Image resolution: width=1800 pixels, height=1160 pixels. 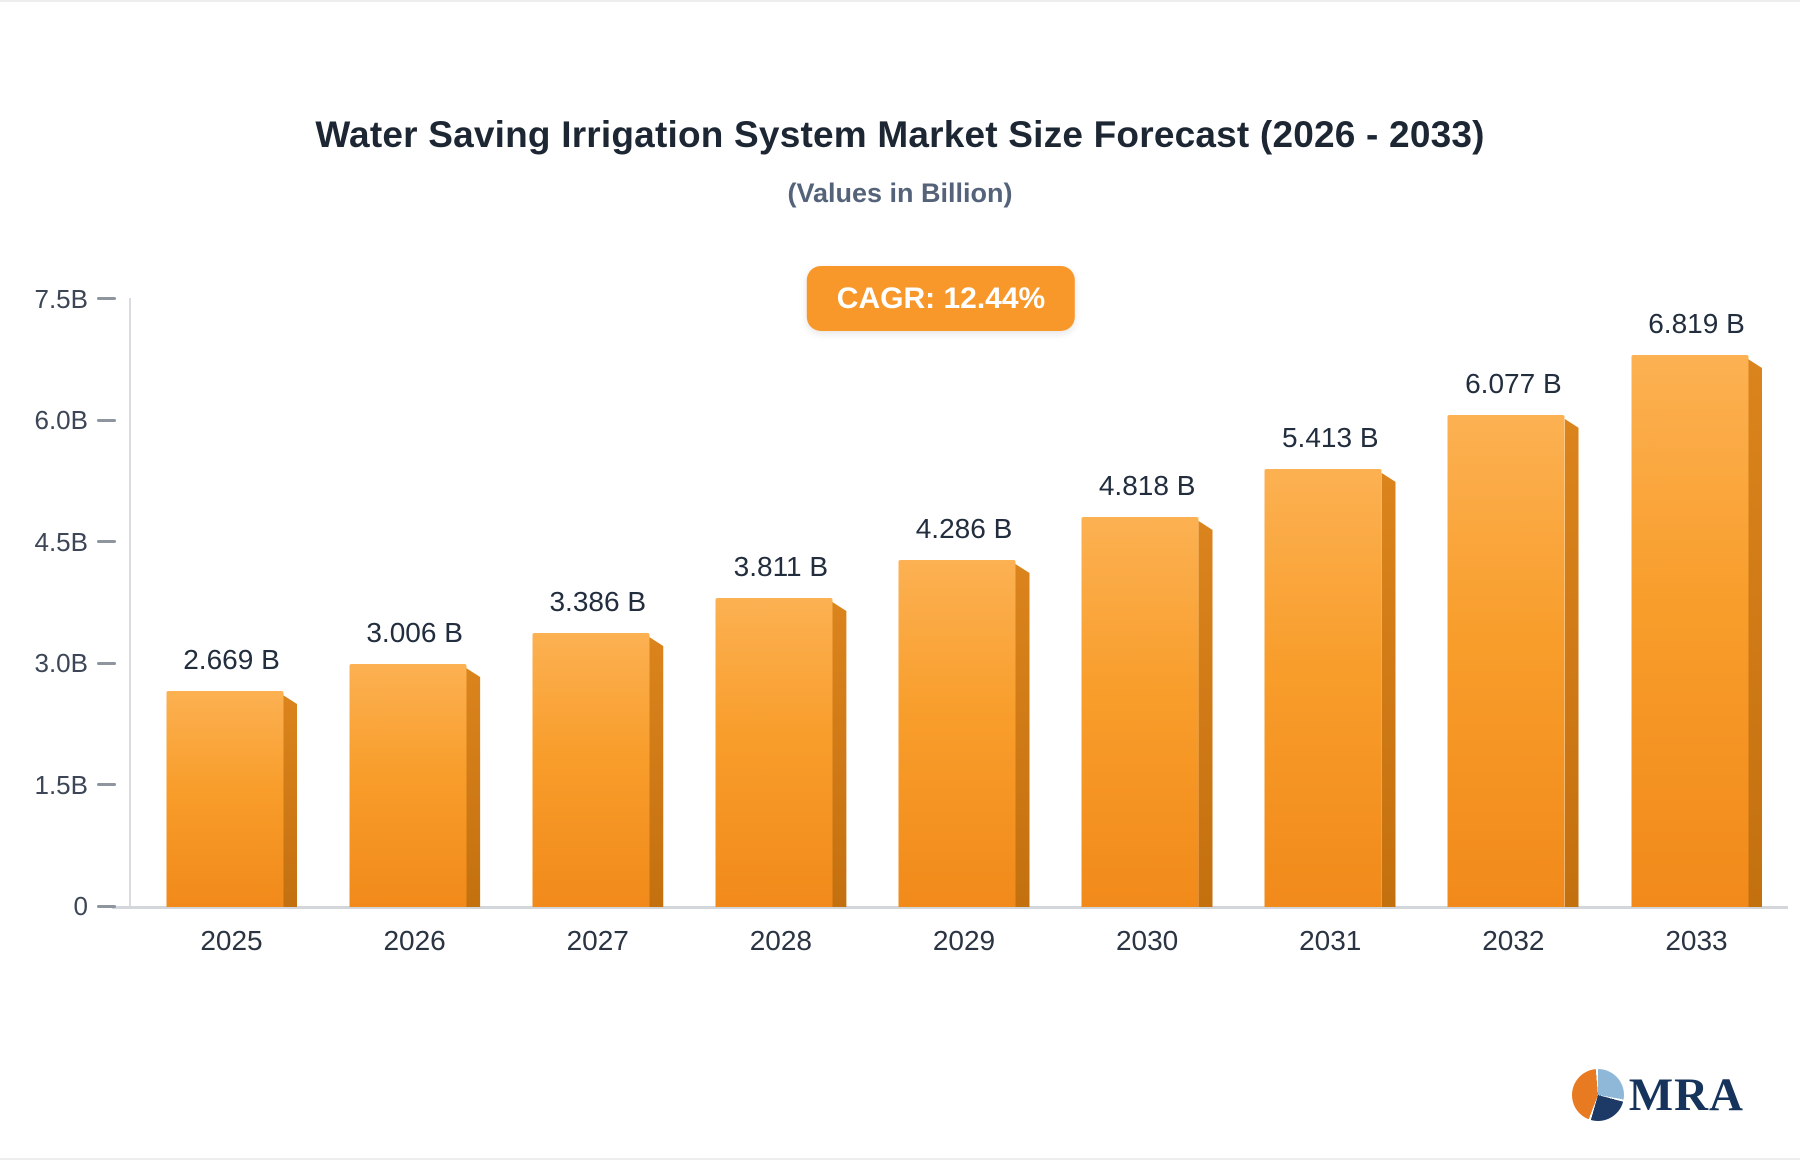 I want to click on x-axis-label: 2031, so click(x=1330, y=940).